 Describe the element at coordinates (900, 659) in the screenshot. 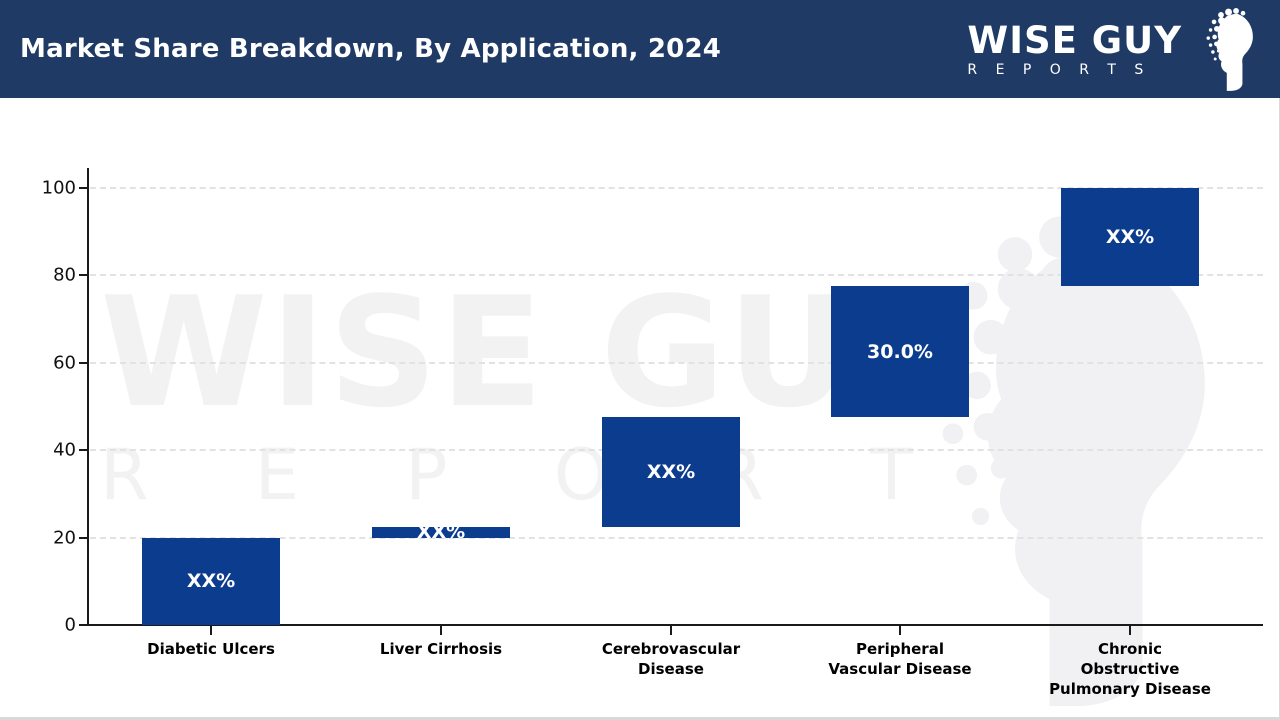

I see `x-category-label-3: Peripheral Vascular Disease` at that location.